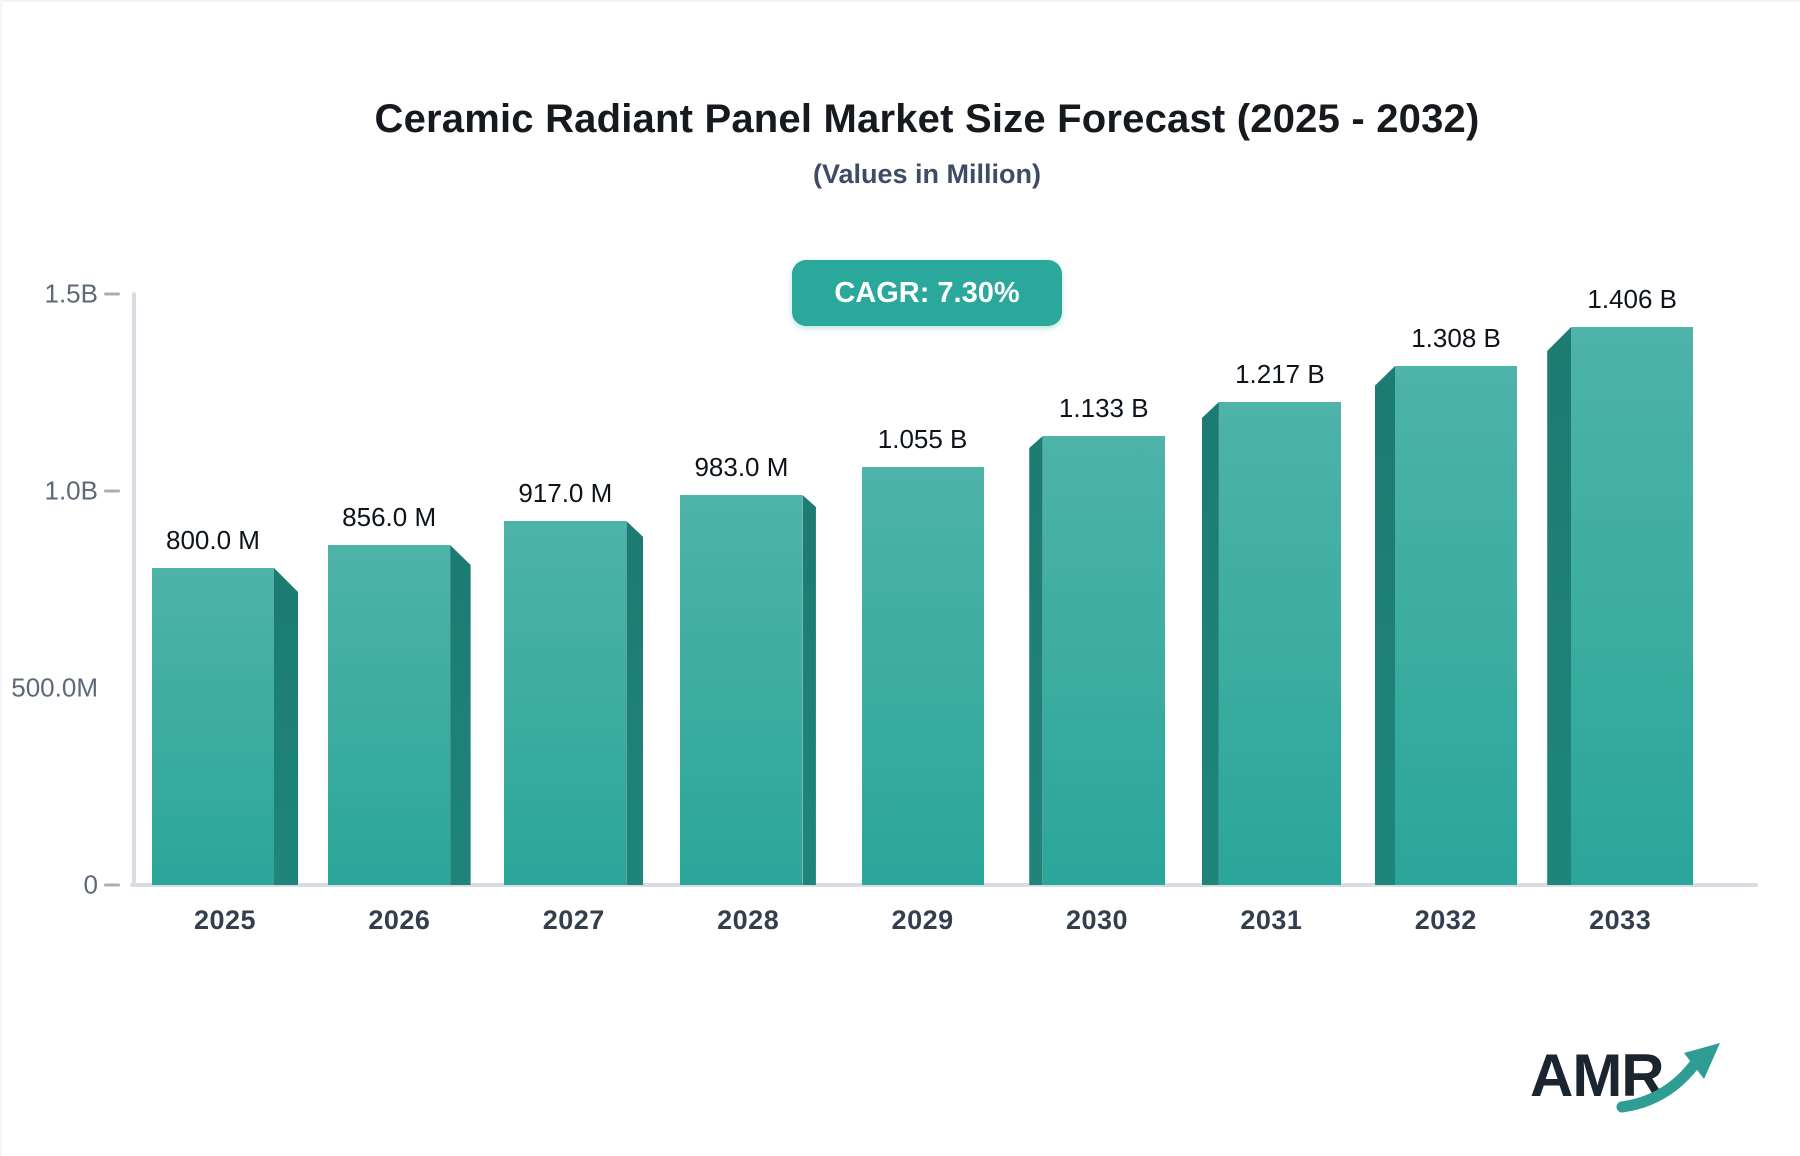 The width and height of the screenshot is (1800, 1156). I want to click on bar-value-label-2030: 1.133 B, so click(1103, 408).